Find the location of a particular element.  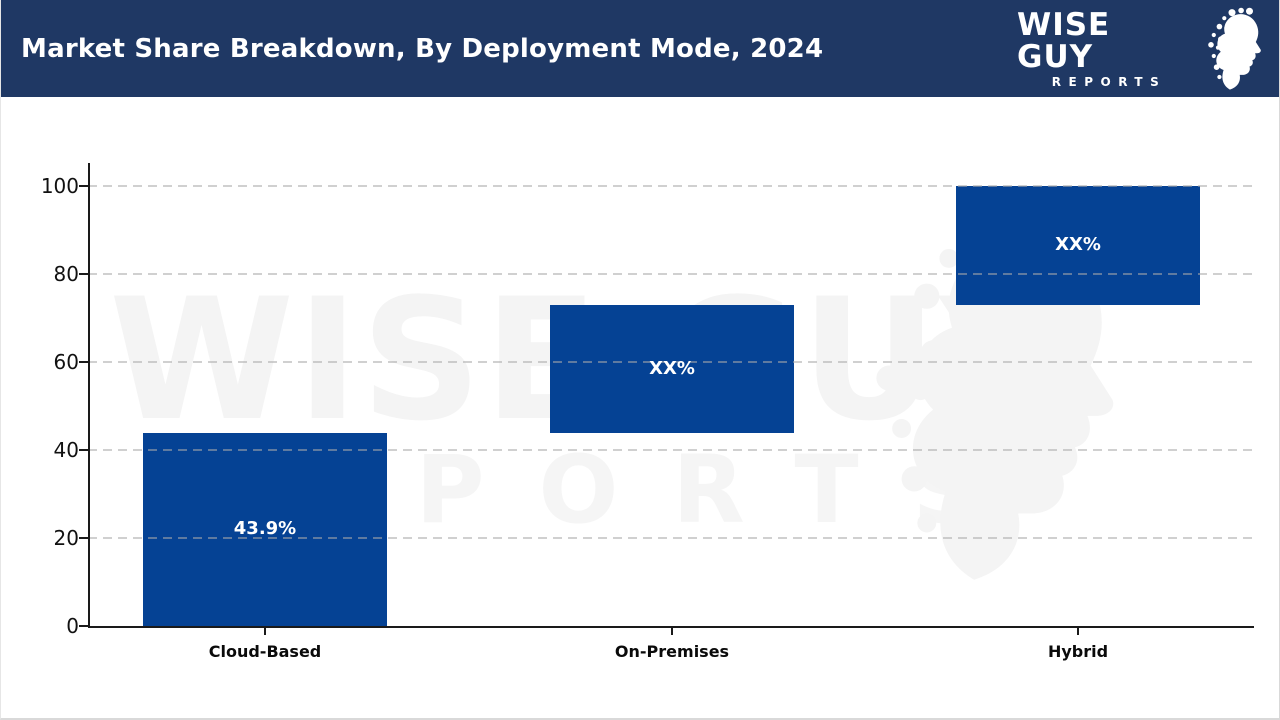

bar-value-label-hybrid: XX% is located at coordinates (1078, 245).